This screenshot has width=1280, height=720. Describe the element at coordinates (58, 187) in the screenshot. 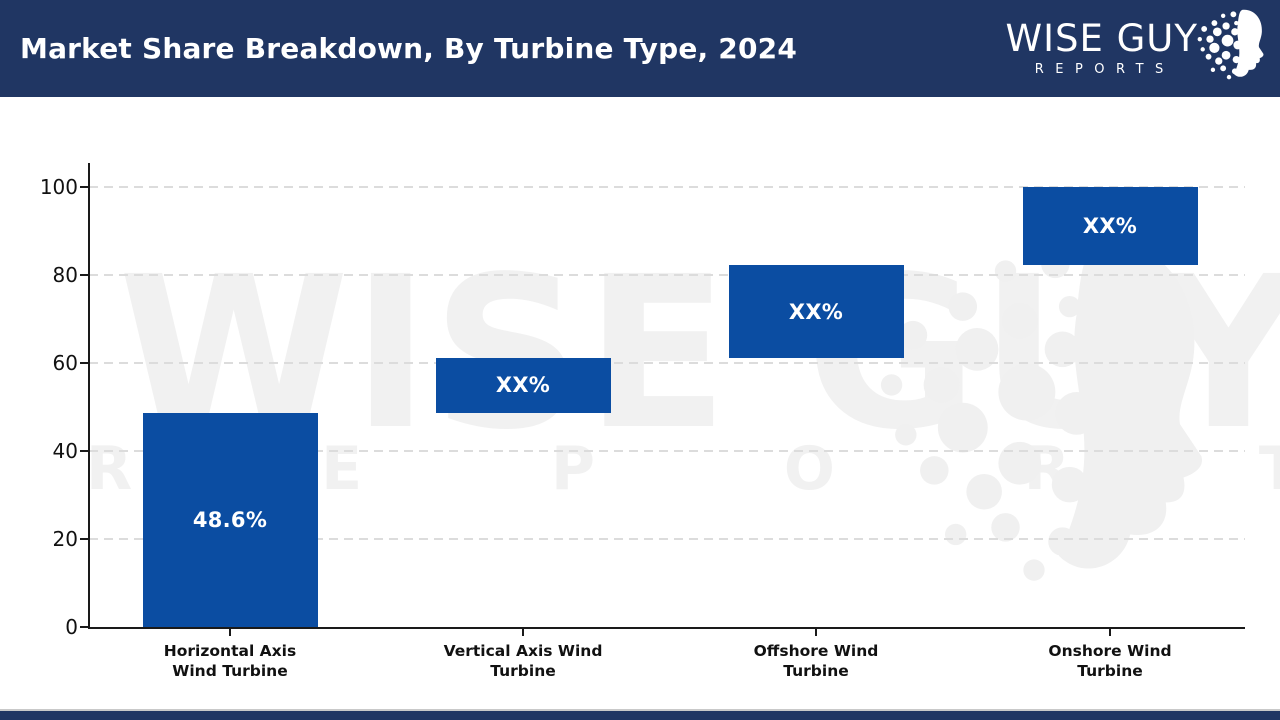

I see `y-tick-label: 100` at that location.